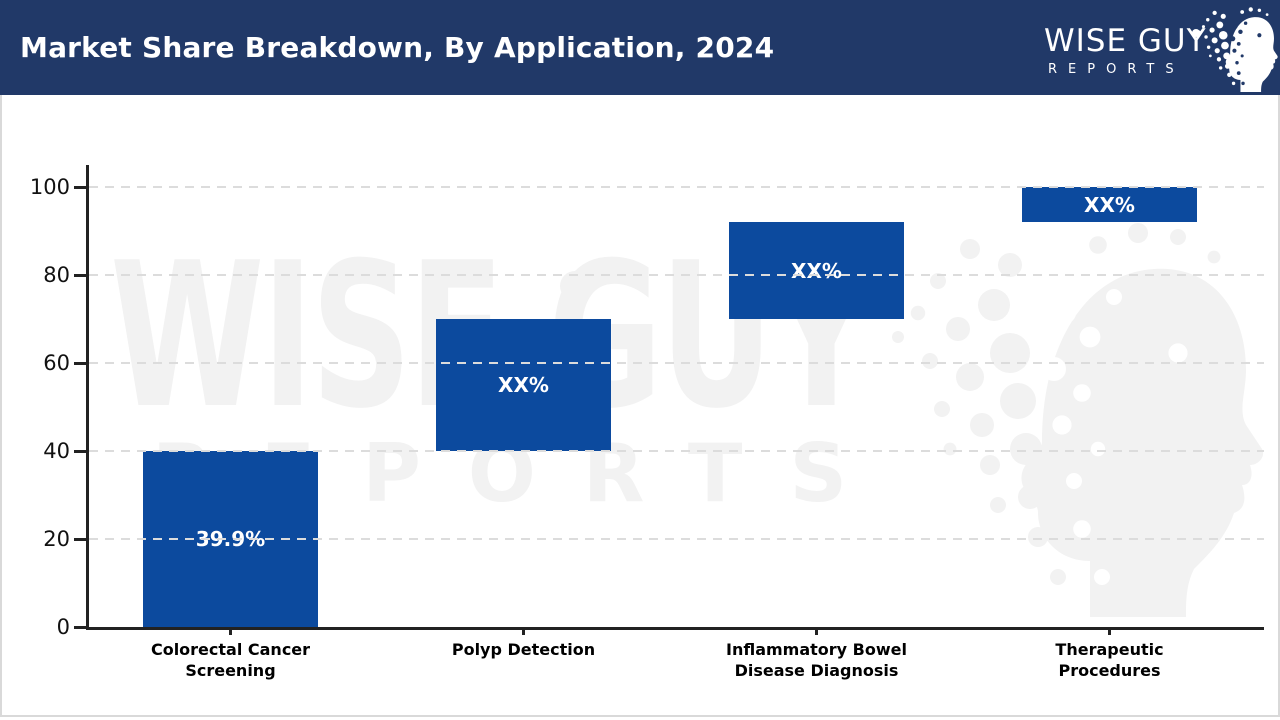 This screenshot has width=1280, height=720. What do you see at coordinates (63, 627) in the screenshot?
I see `y-tick-label-0: 0` at bounding box center [63, 627].